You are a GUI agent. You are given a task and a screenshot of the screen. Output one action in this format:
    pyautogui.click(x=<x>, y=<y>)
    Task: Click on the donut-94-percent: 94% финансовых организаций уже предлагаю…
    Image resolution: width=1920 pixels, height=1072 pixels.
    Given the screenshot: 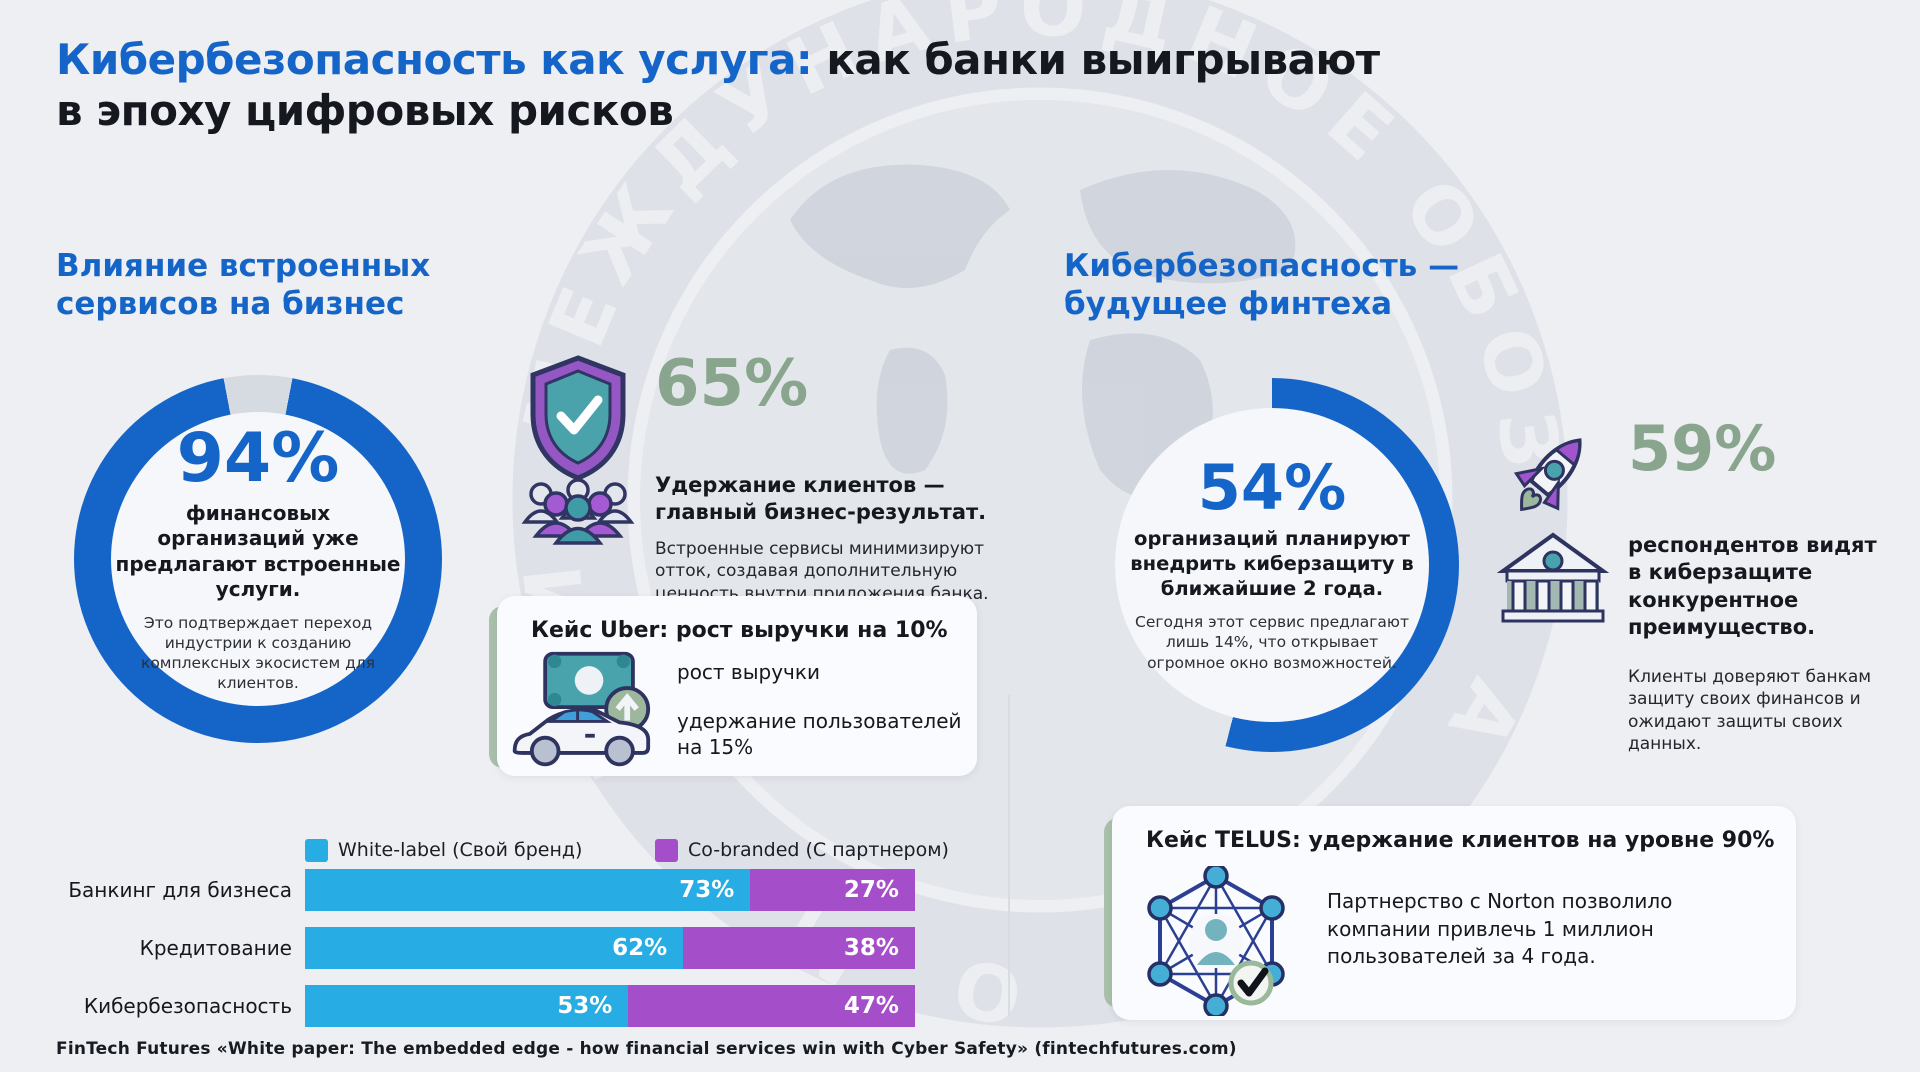 What is the action you would take?
    pyautogui.click(x=258, y=559)
    